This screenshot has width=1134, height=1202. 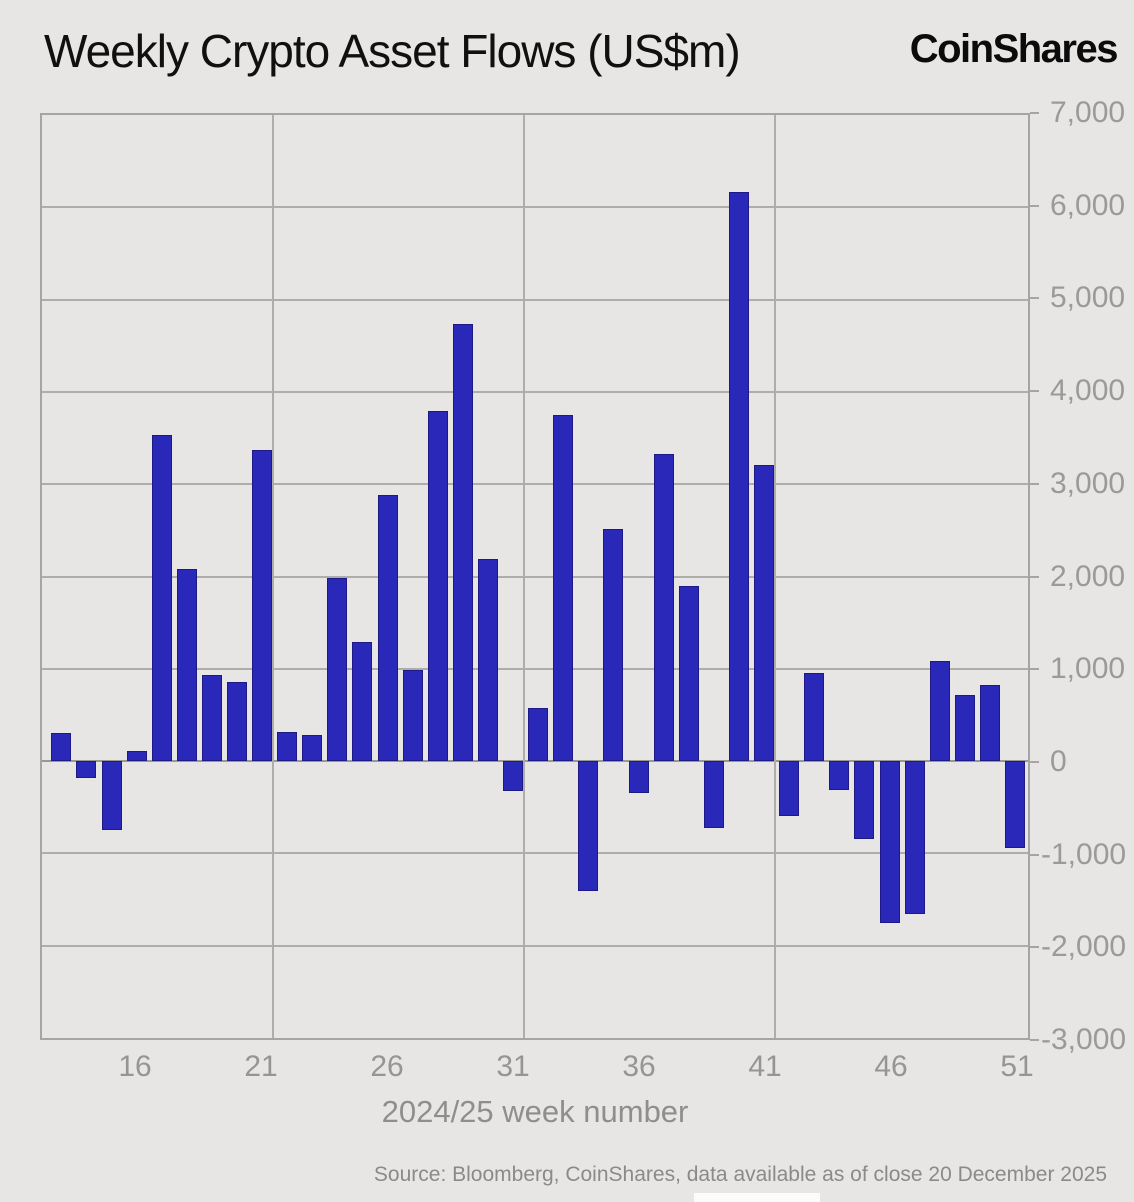 I want to click on y-tick-label: 0, so click(x=1058, y=761).